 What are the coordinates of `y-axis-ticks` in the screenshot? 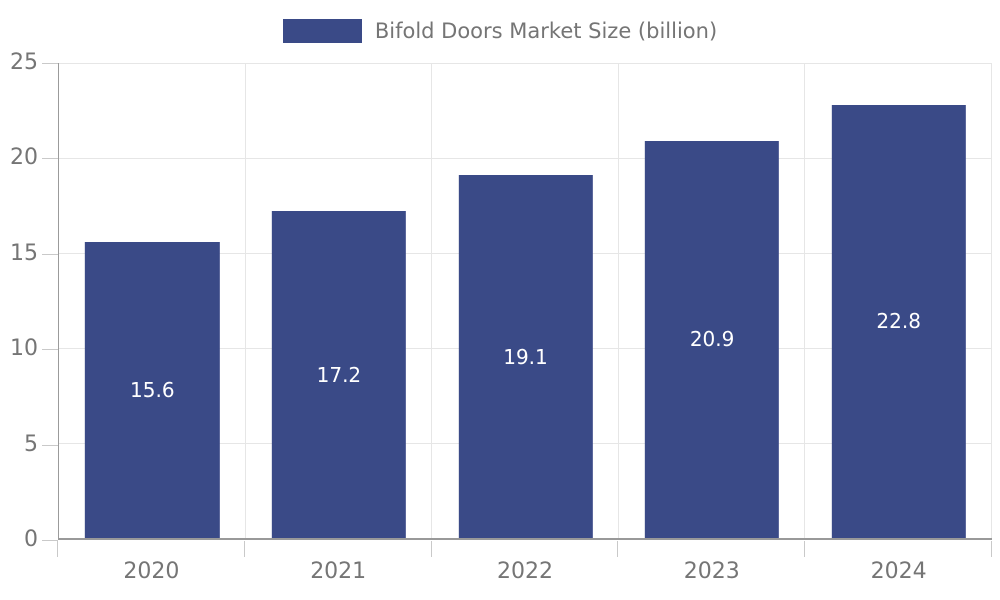 It's located at (50, 302).